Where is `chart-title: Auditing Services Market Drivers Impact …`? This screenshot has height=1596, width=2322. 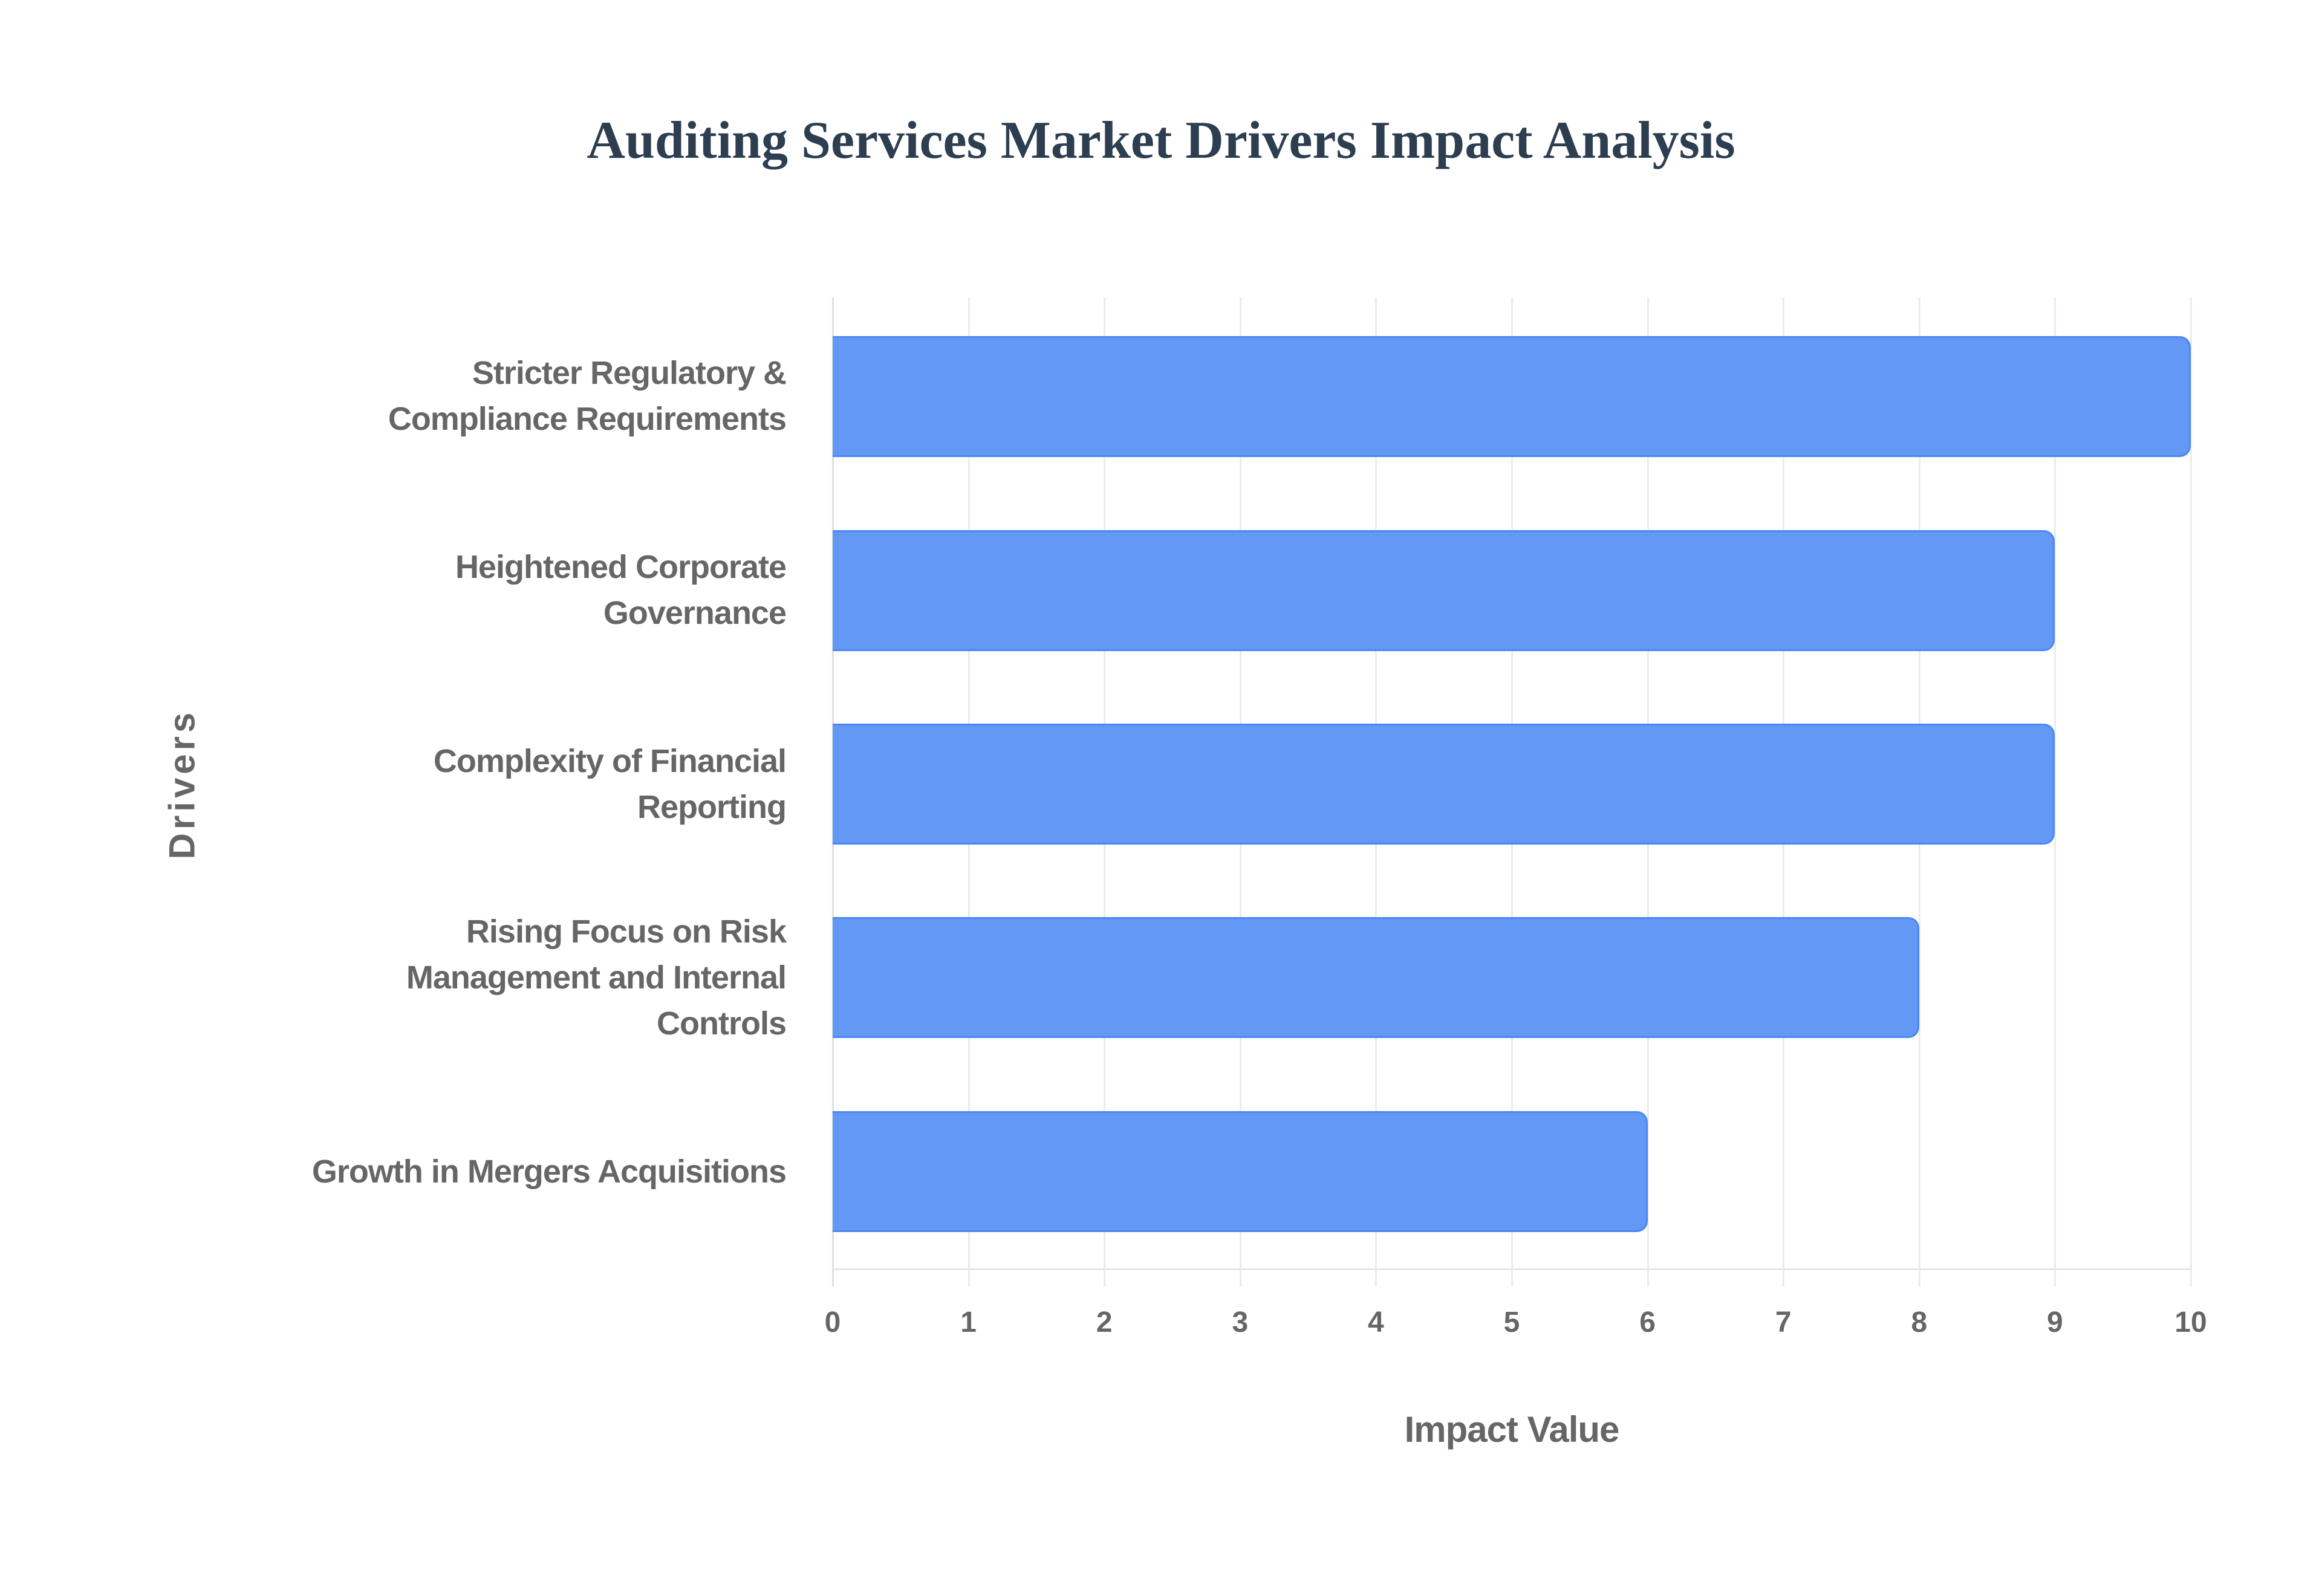 chart-title: Auditing Services Market Drivers Impact … is located at coordinates (1161, 140).